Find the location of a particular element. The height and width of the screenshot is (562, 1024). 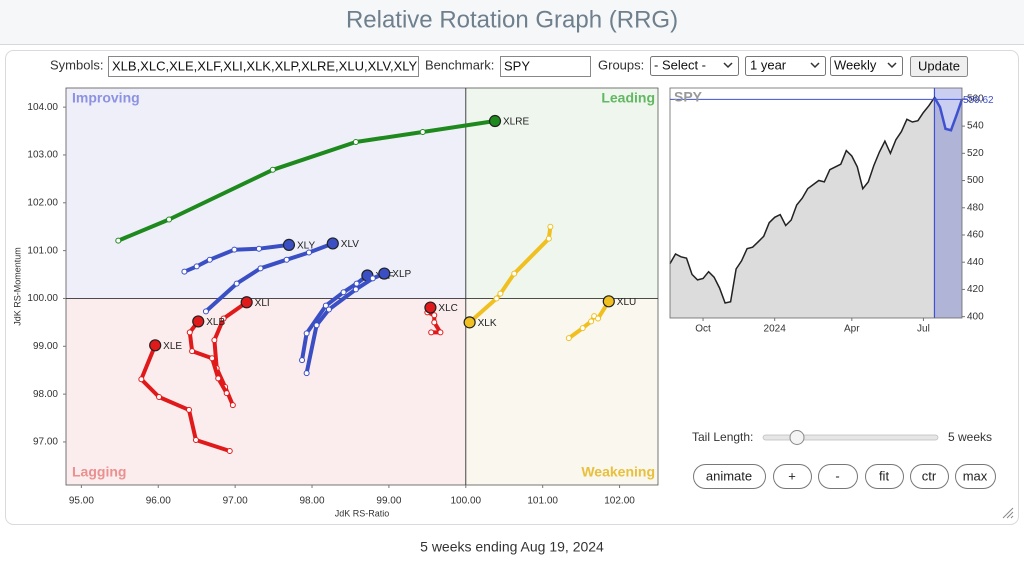

benchmark-input is located at coordinates (545, 66).